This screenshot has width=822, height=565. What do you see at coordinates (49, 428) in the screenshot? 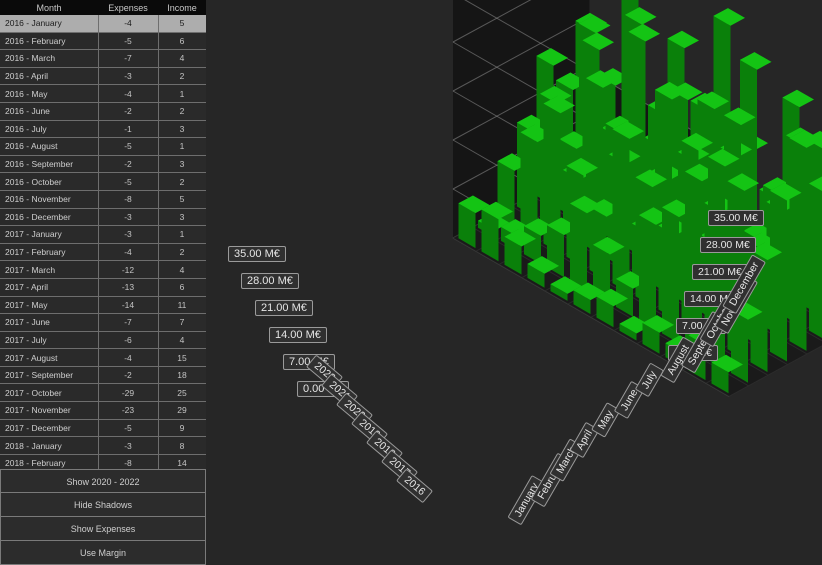
I see `cell-month: 2017 - December` at bounding box center [49, 428].